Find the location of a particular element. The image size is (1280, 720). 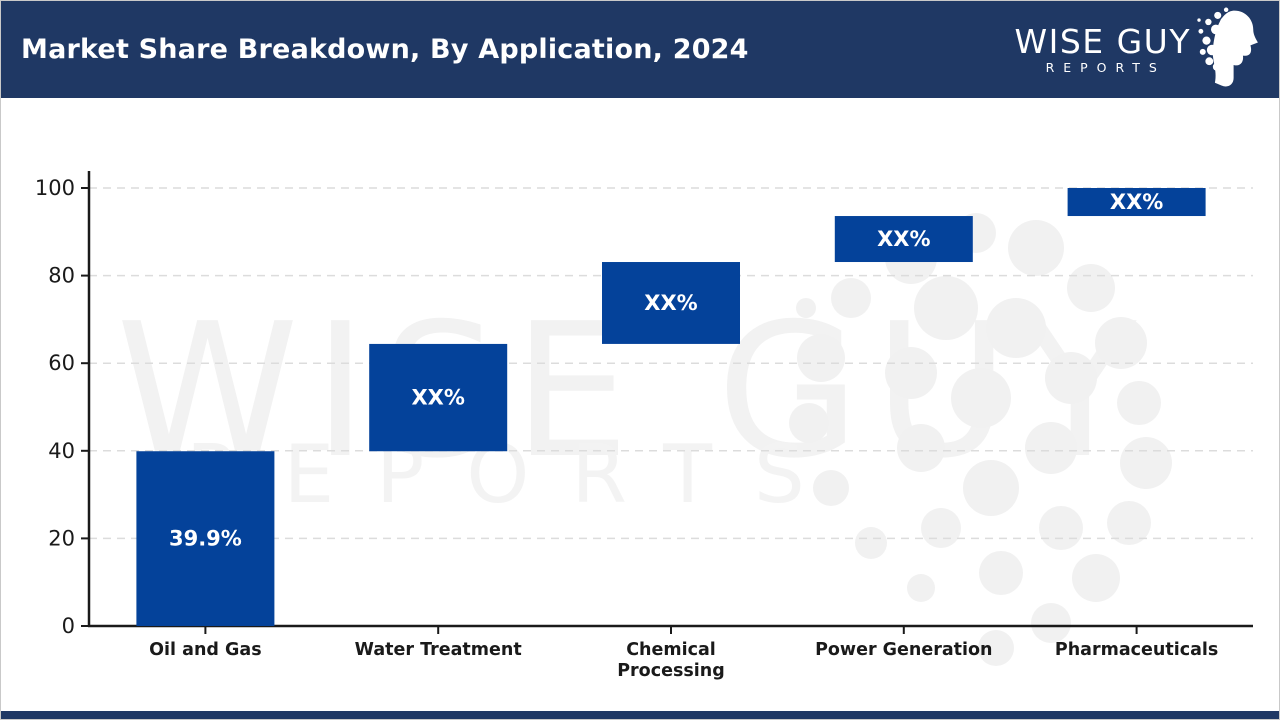

x-category-label: Oil and Gas is located at coordinates (205, 650).